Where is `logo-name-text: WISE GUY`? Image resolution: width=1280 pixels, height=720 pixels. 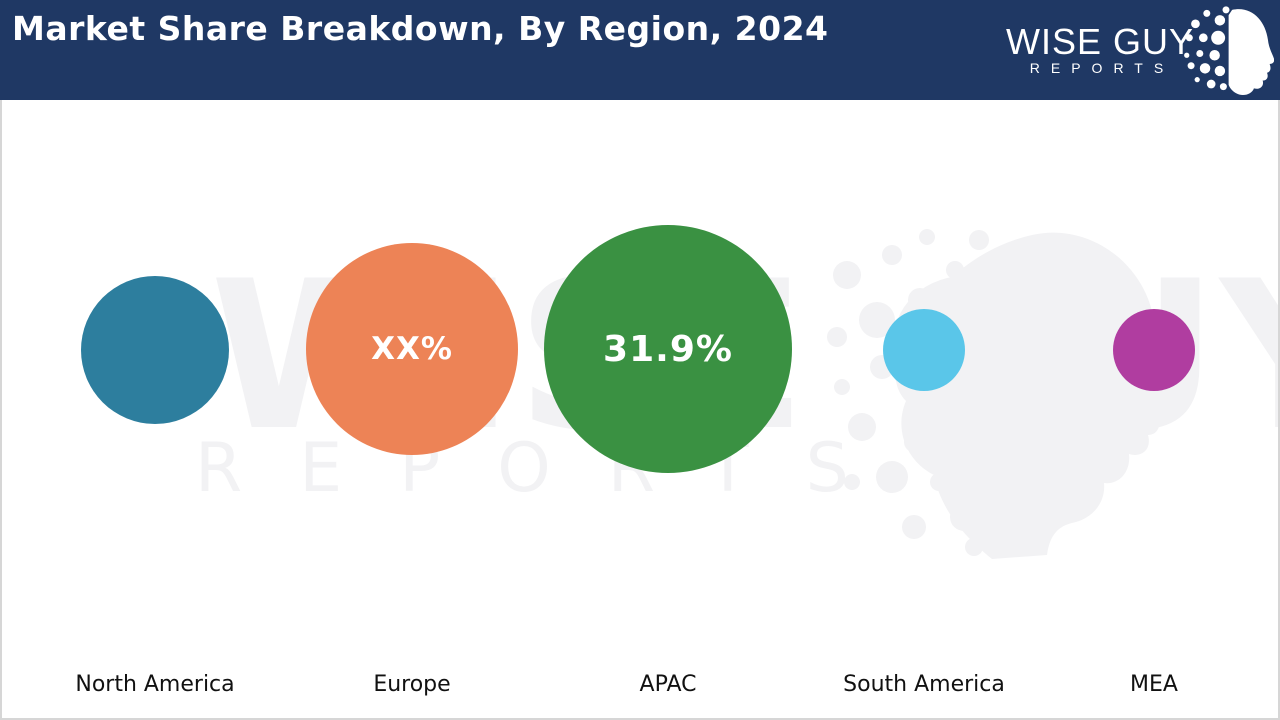
logo-name-text: WISE GUY is located at coordinates (1099, 41).